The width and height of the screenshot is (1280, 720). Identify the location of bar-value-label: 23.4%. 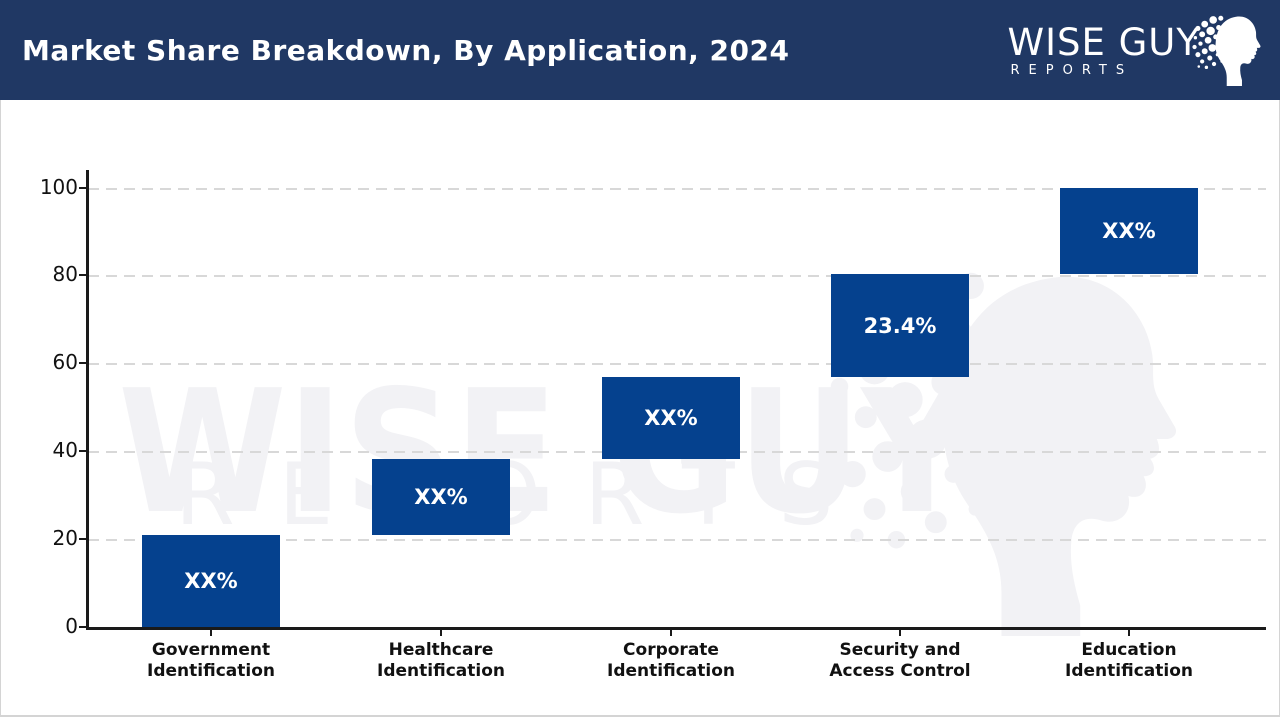
(900, 325).